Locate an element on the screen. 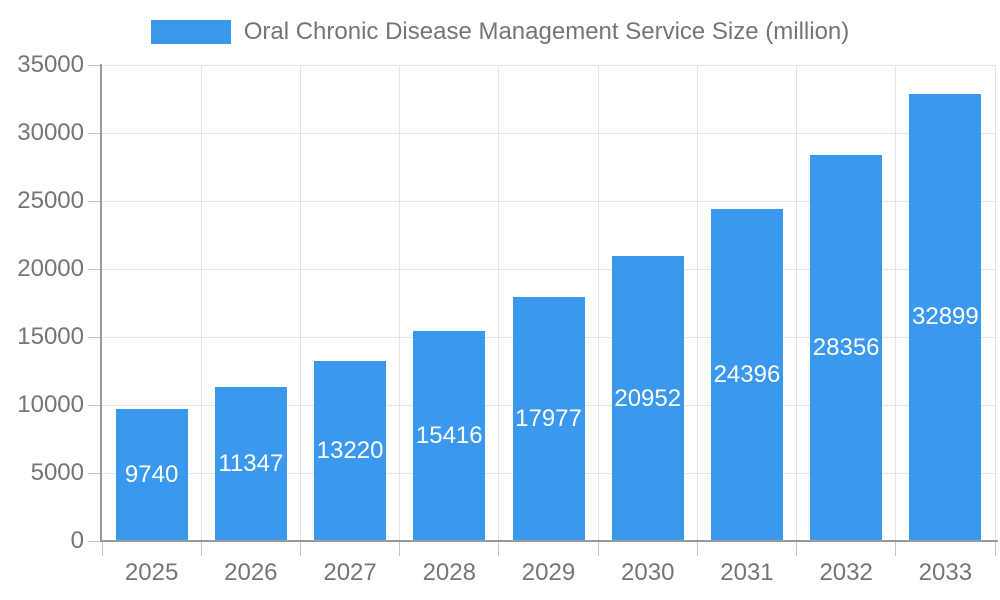 The height and width of the screenshot is (600, 1000). x-axis-label: 2029 is located at coordinates (548, 572).